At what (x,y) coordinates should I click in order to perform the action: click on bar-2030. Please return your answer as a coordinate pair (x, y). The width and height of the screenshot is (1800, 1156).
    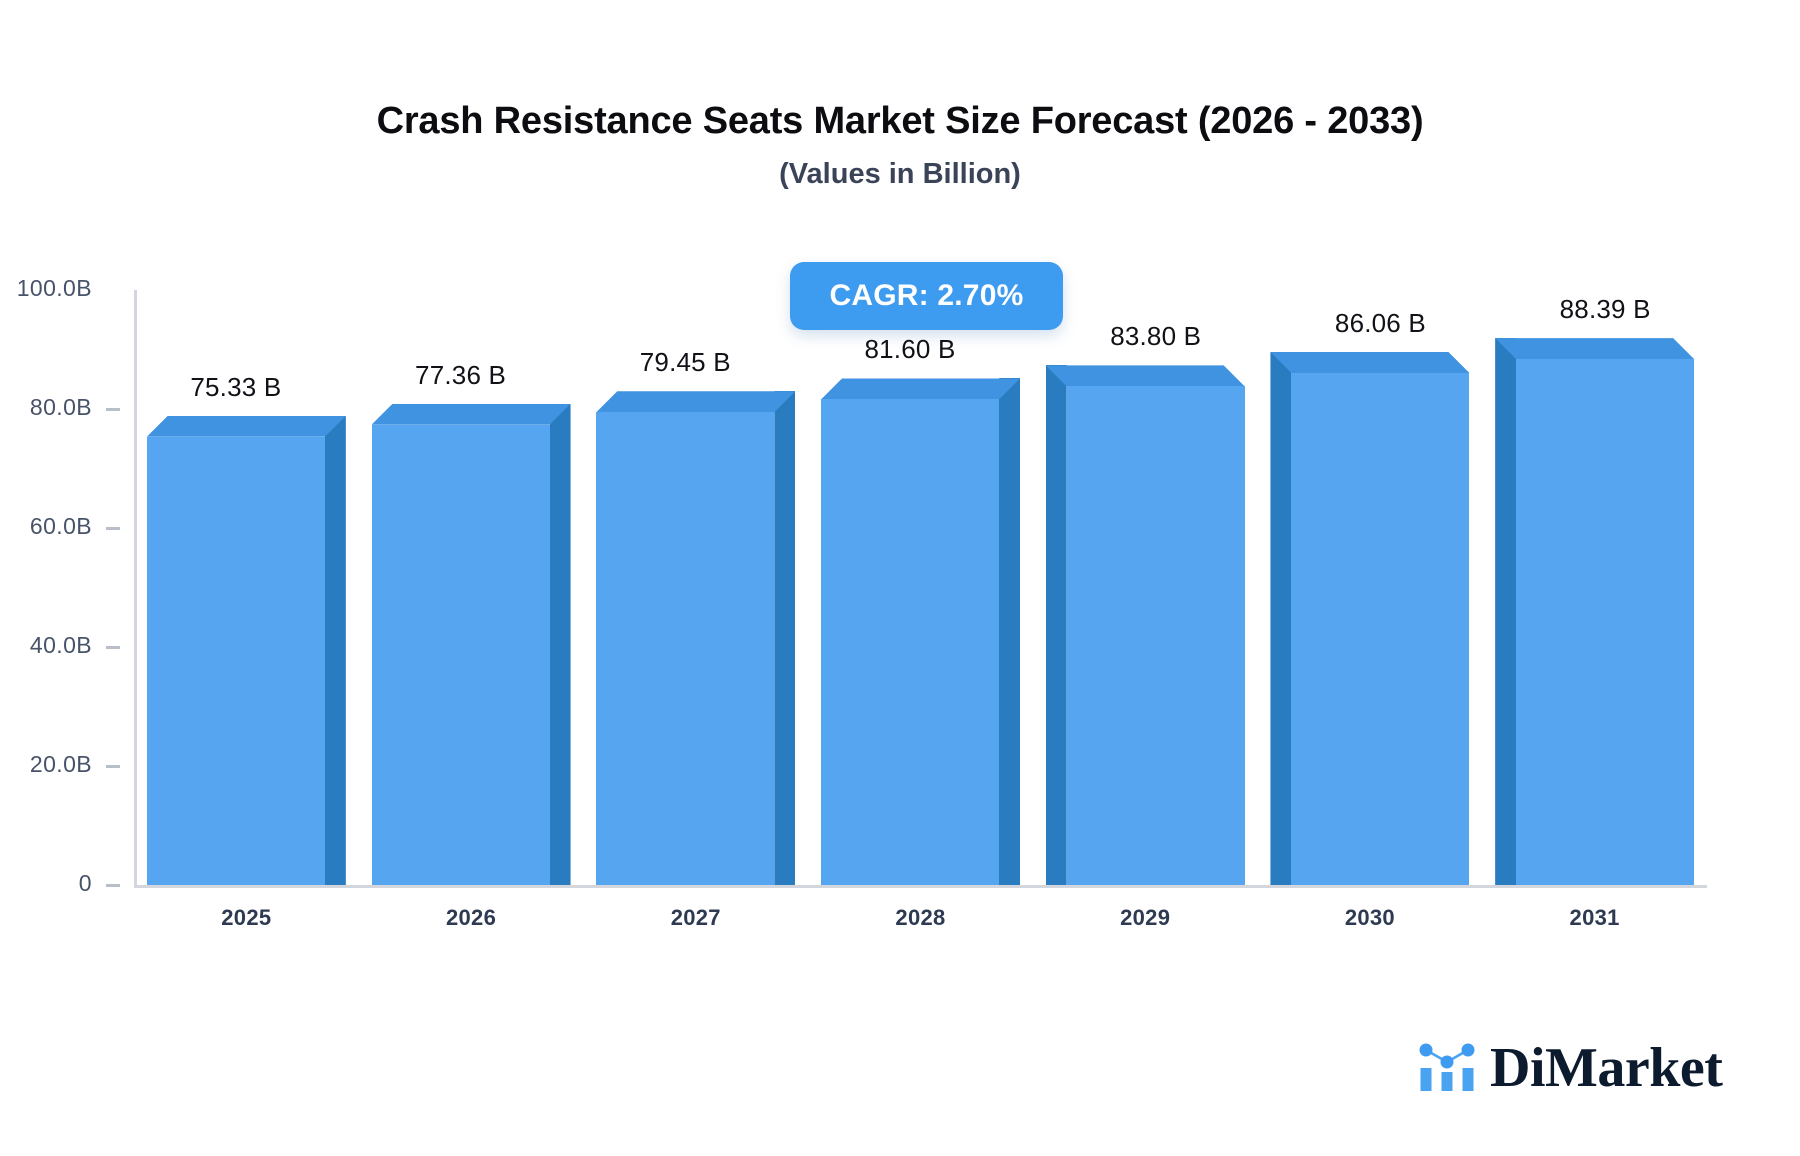
    Looking at the image, I should click on (1370, 618).